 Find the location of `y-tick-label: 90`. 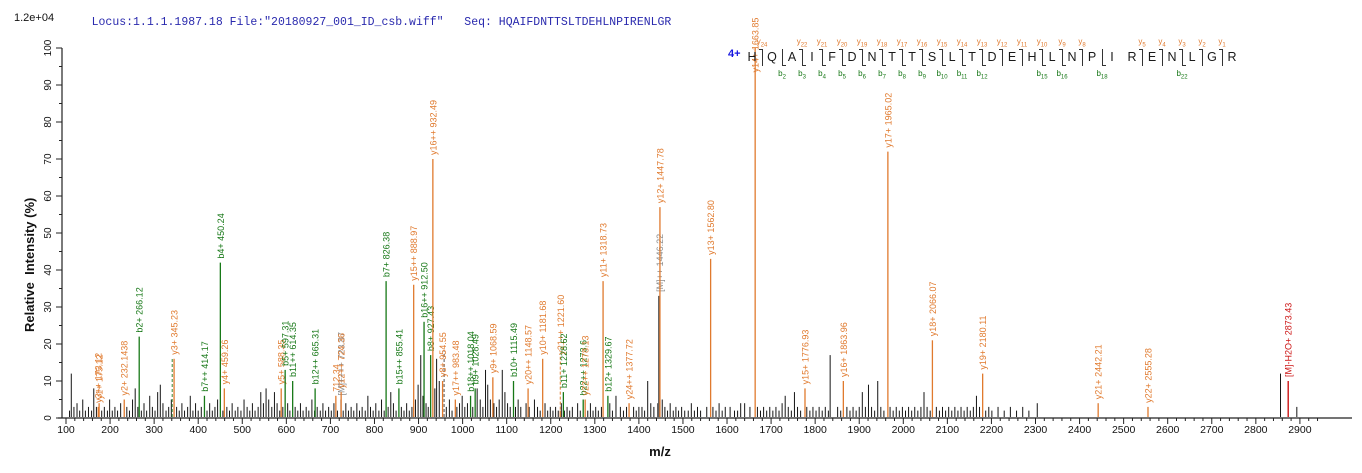

y-tick-label: 90 is located at coordinates (48, 85).